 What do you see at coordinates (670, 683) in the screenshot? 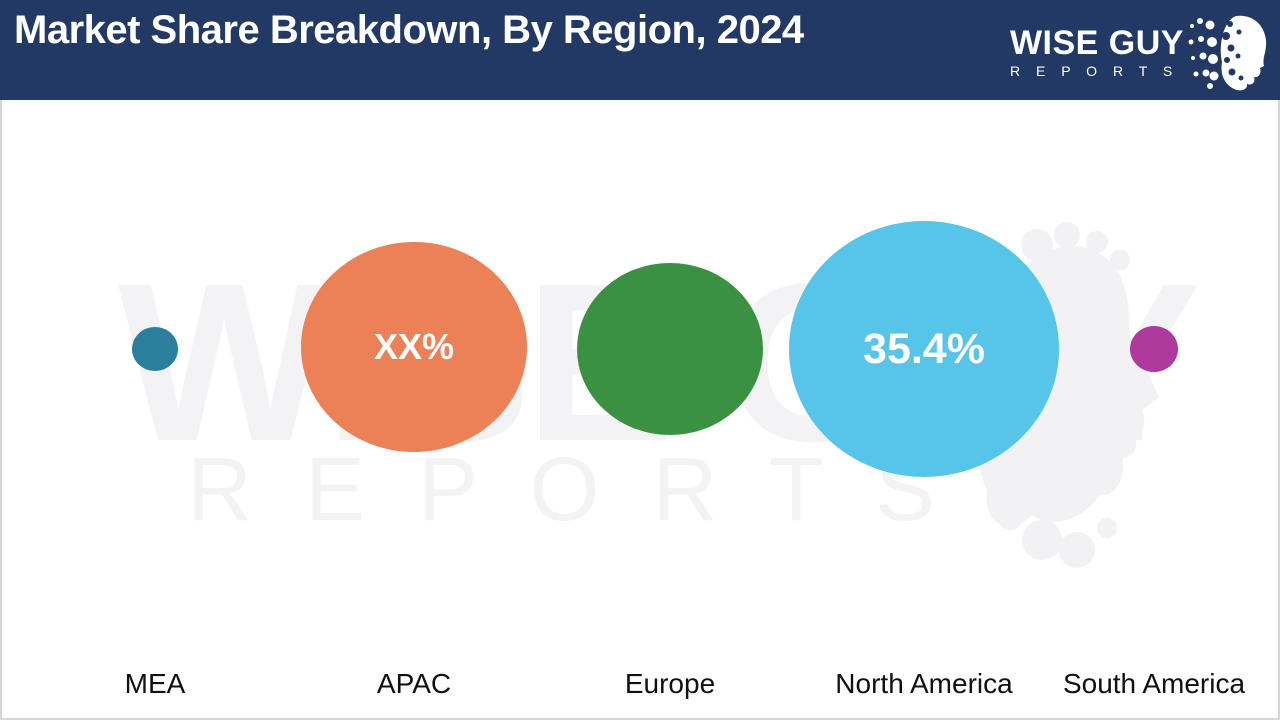
I see `category-label-europe: Europe` at bounding box center [670, 683].